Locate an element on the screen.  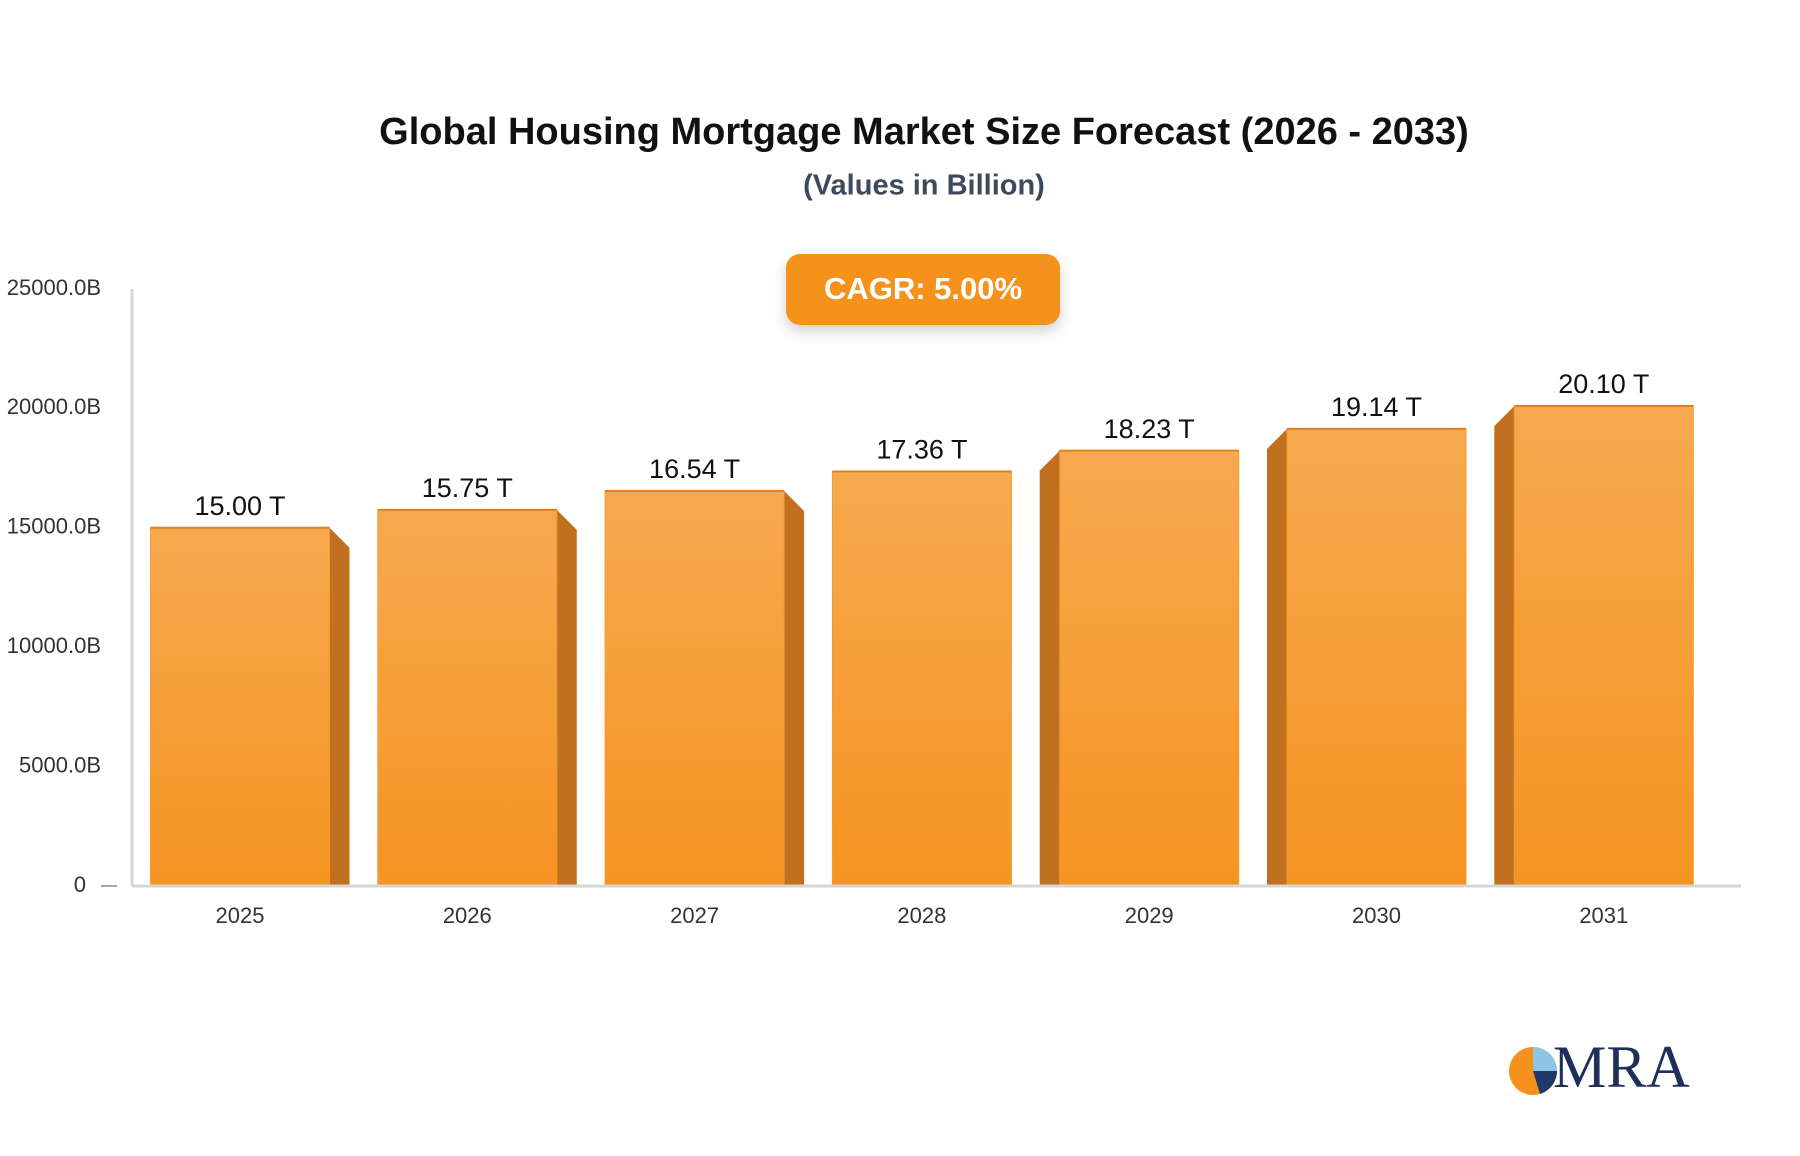
y-tick-label: 15000.0B is located at coordinates (54, 526).